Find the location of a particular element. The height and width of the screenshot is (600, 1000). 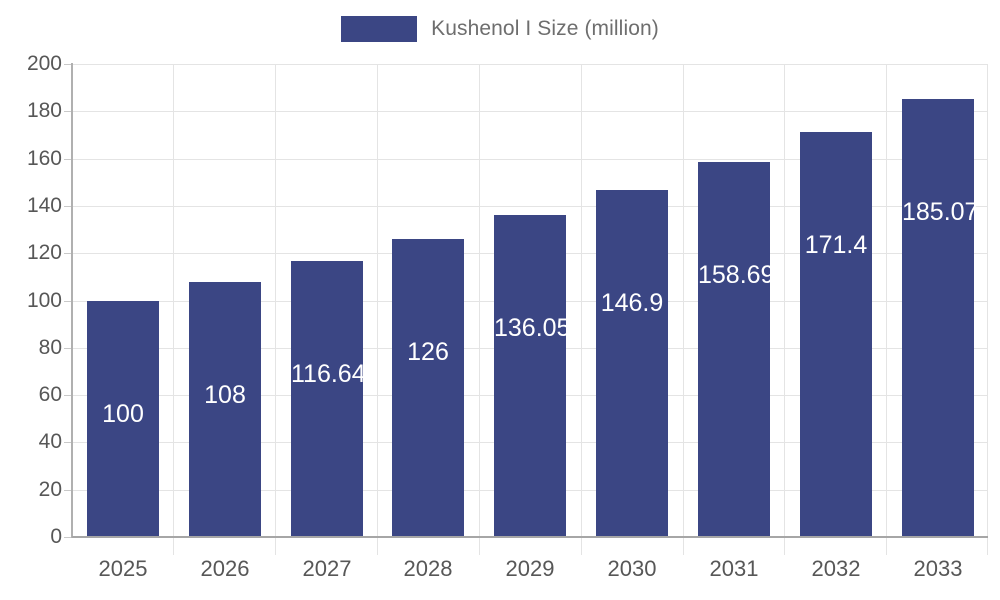

legend-label: Kushenol I Size (million) is located at coordinates (545, 28).